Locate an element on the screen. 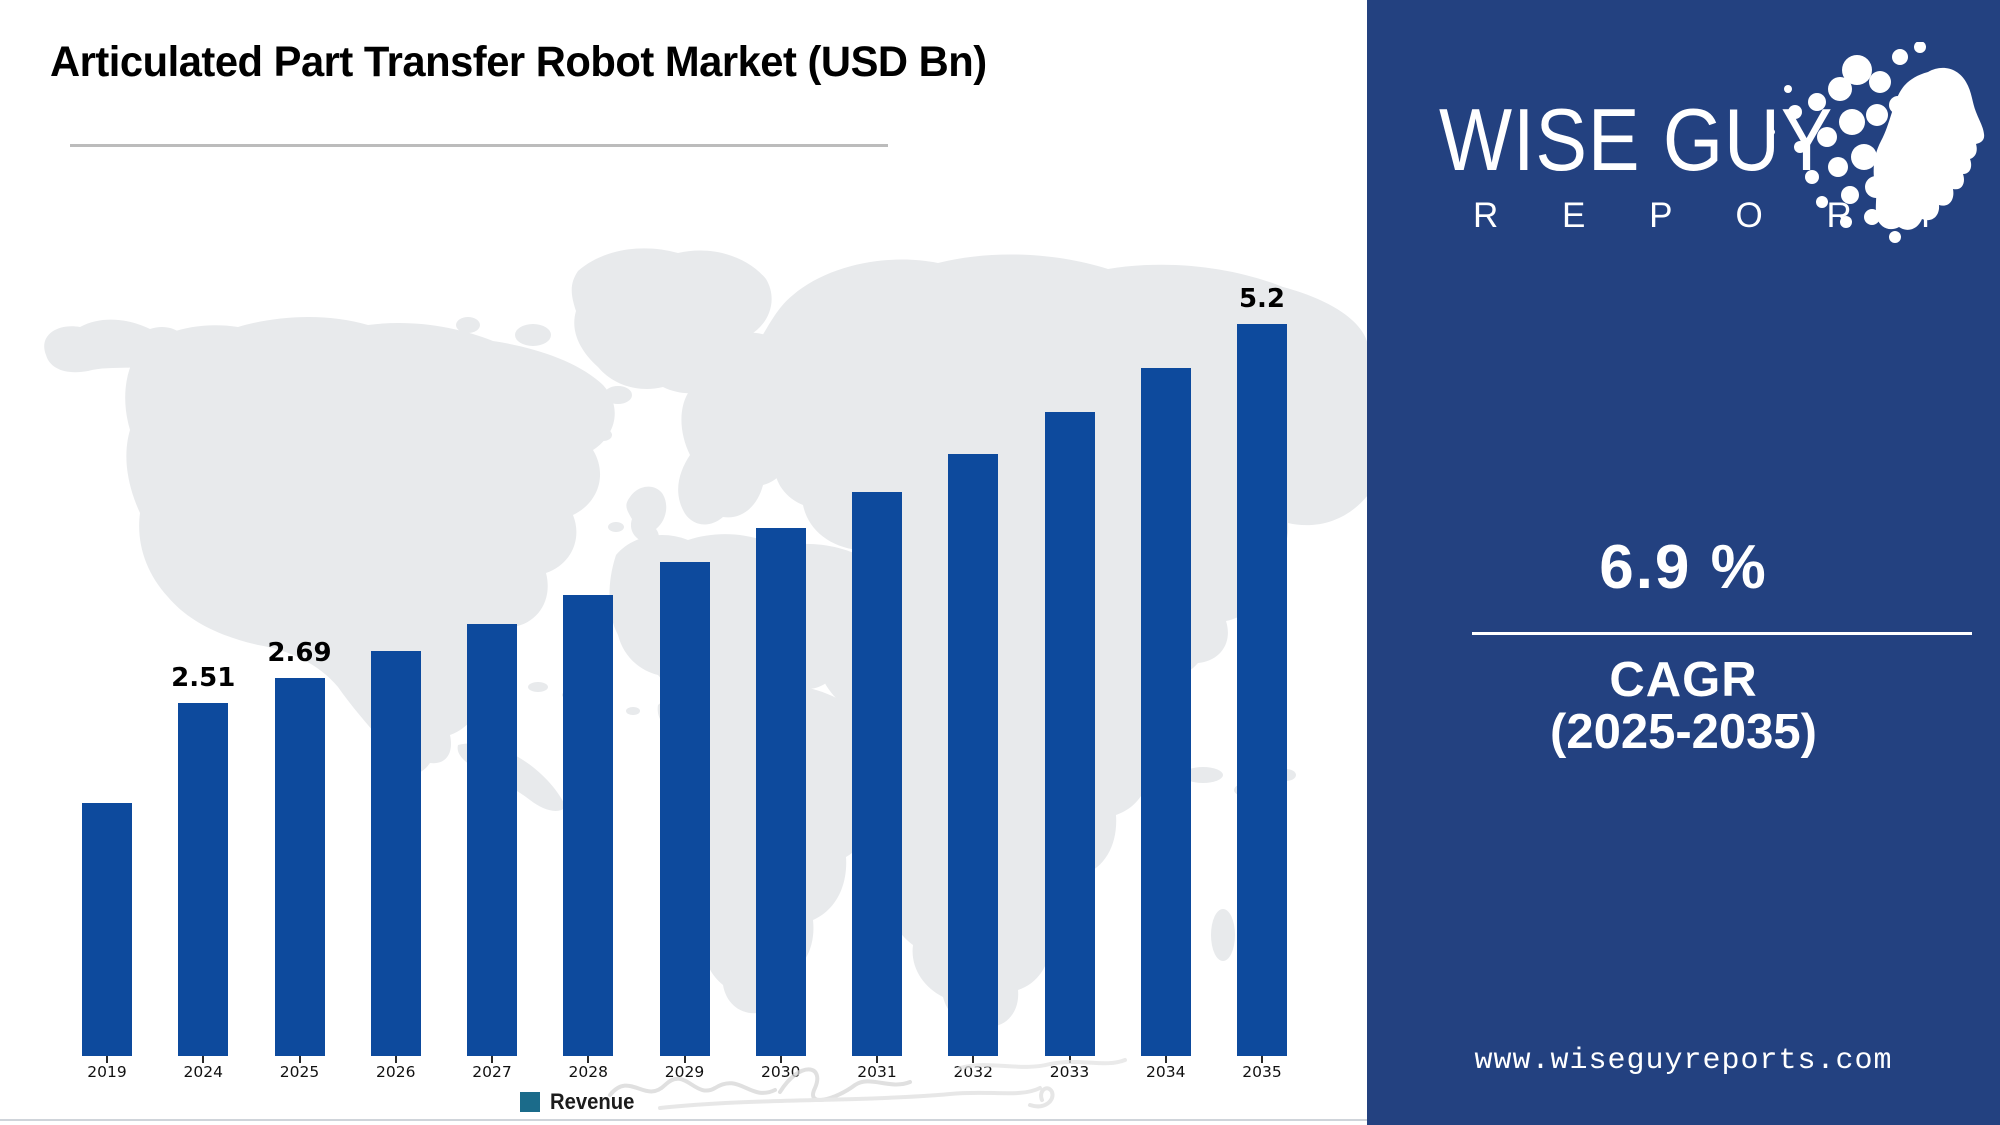 This screenshot has width=2000, height=1125. bar-2030 is located at coordinates (780, 792).